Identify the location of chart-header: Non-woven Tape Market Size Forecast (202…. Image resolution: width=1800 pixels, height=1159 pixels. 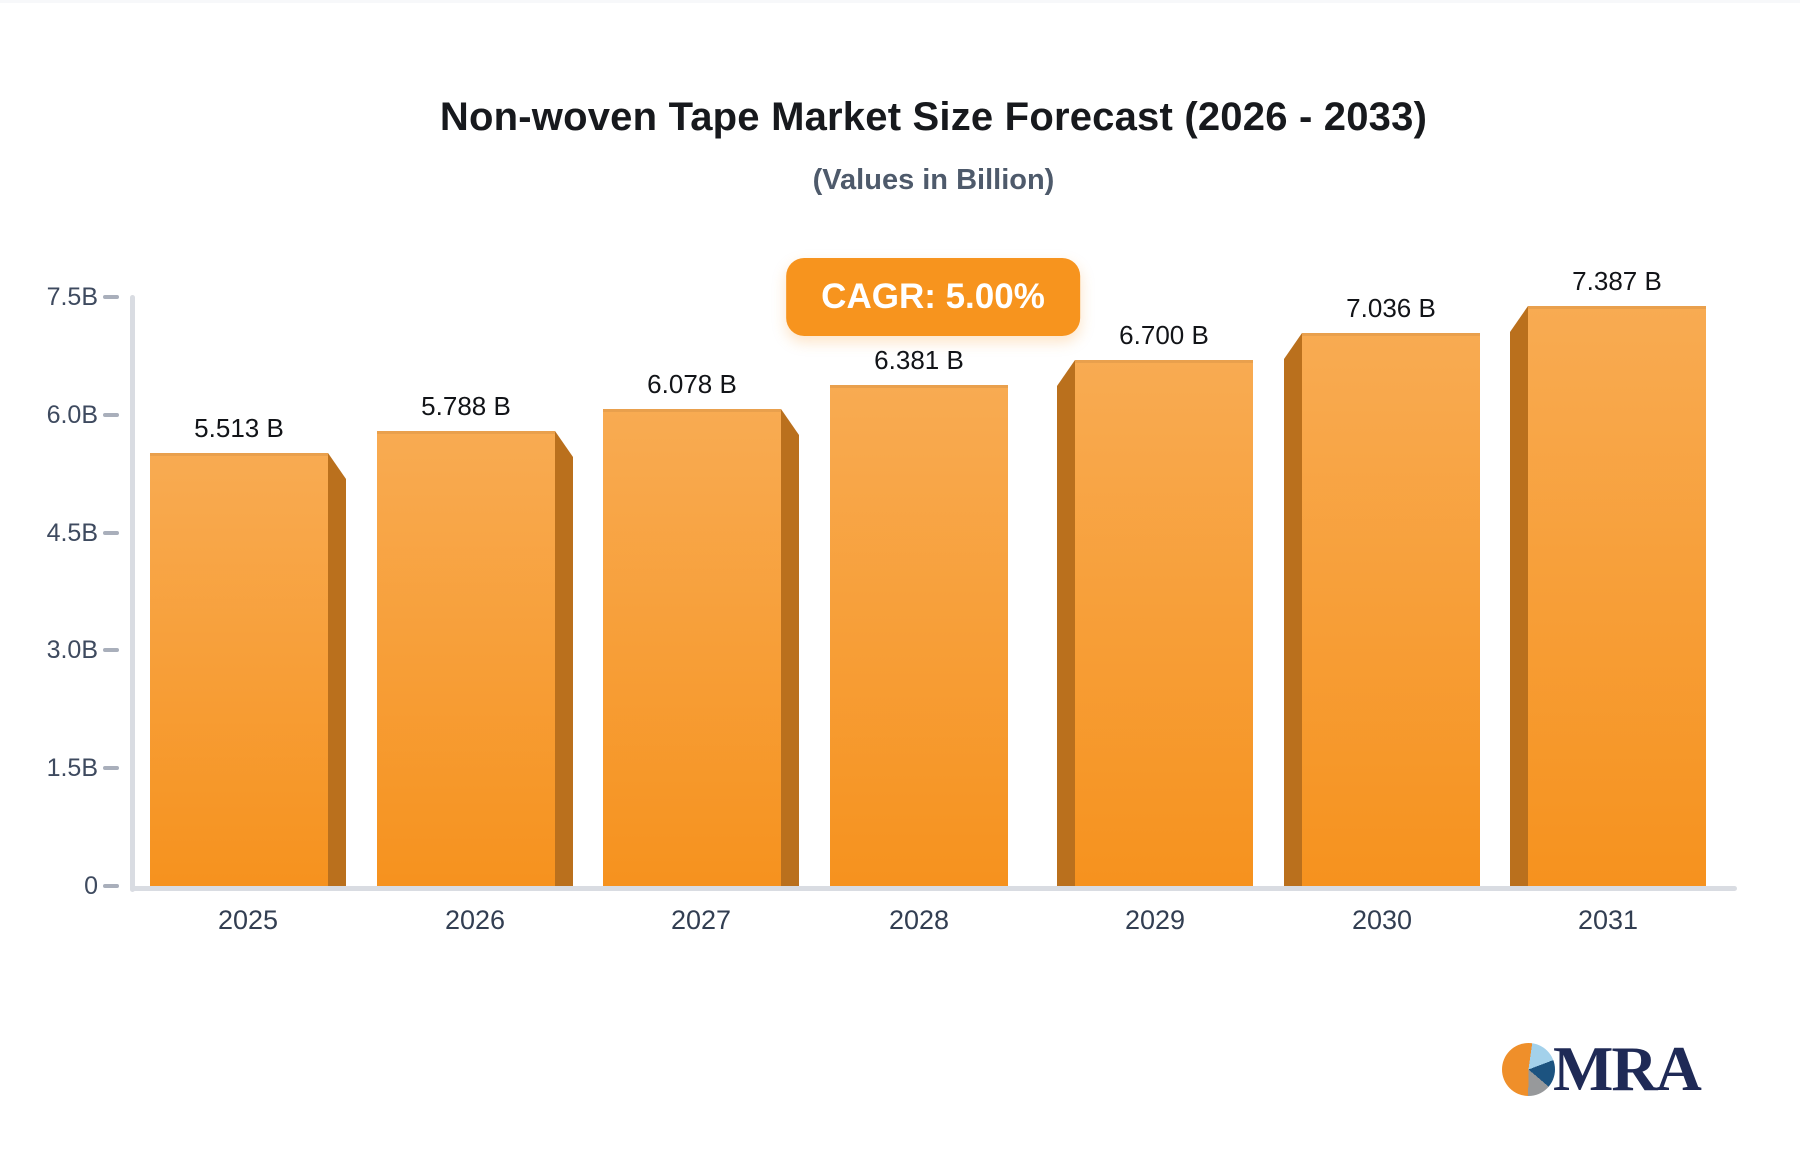
(933, 146).